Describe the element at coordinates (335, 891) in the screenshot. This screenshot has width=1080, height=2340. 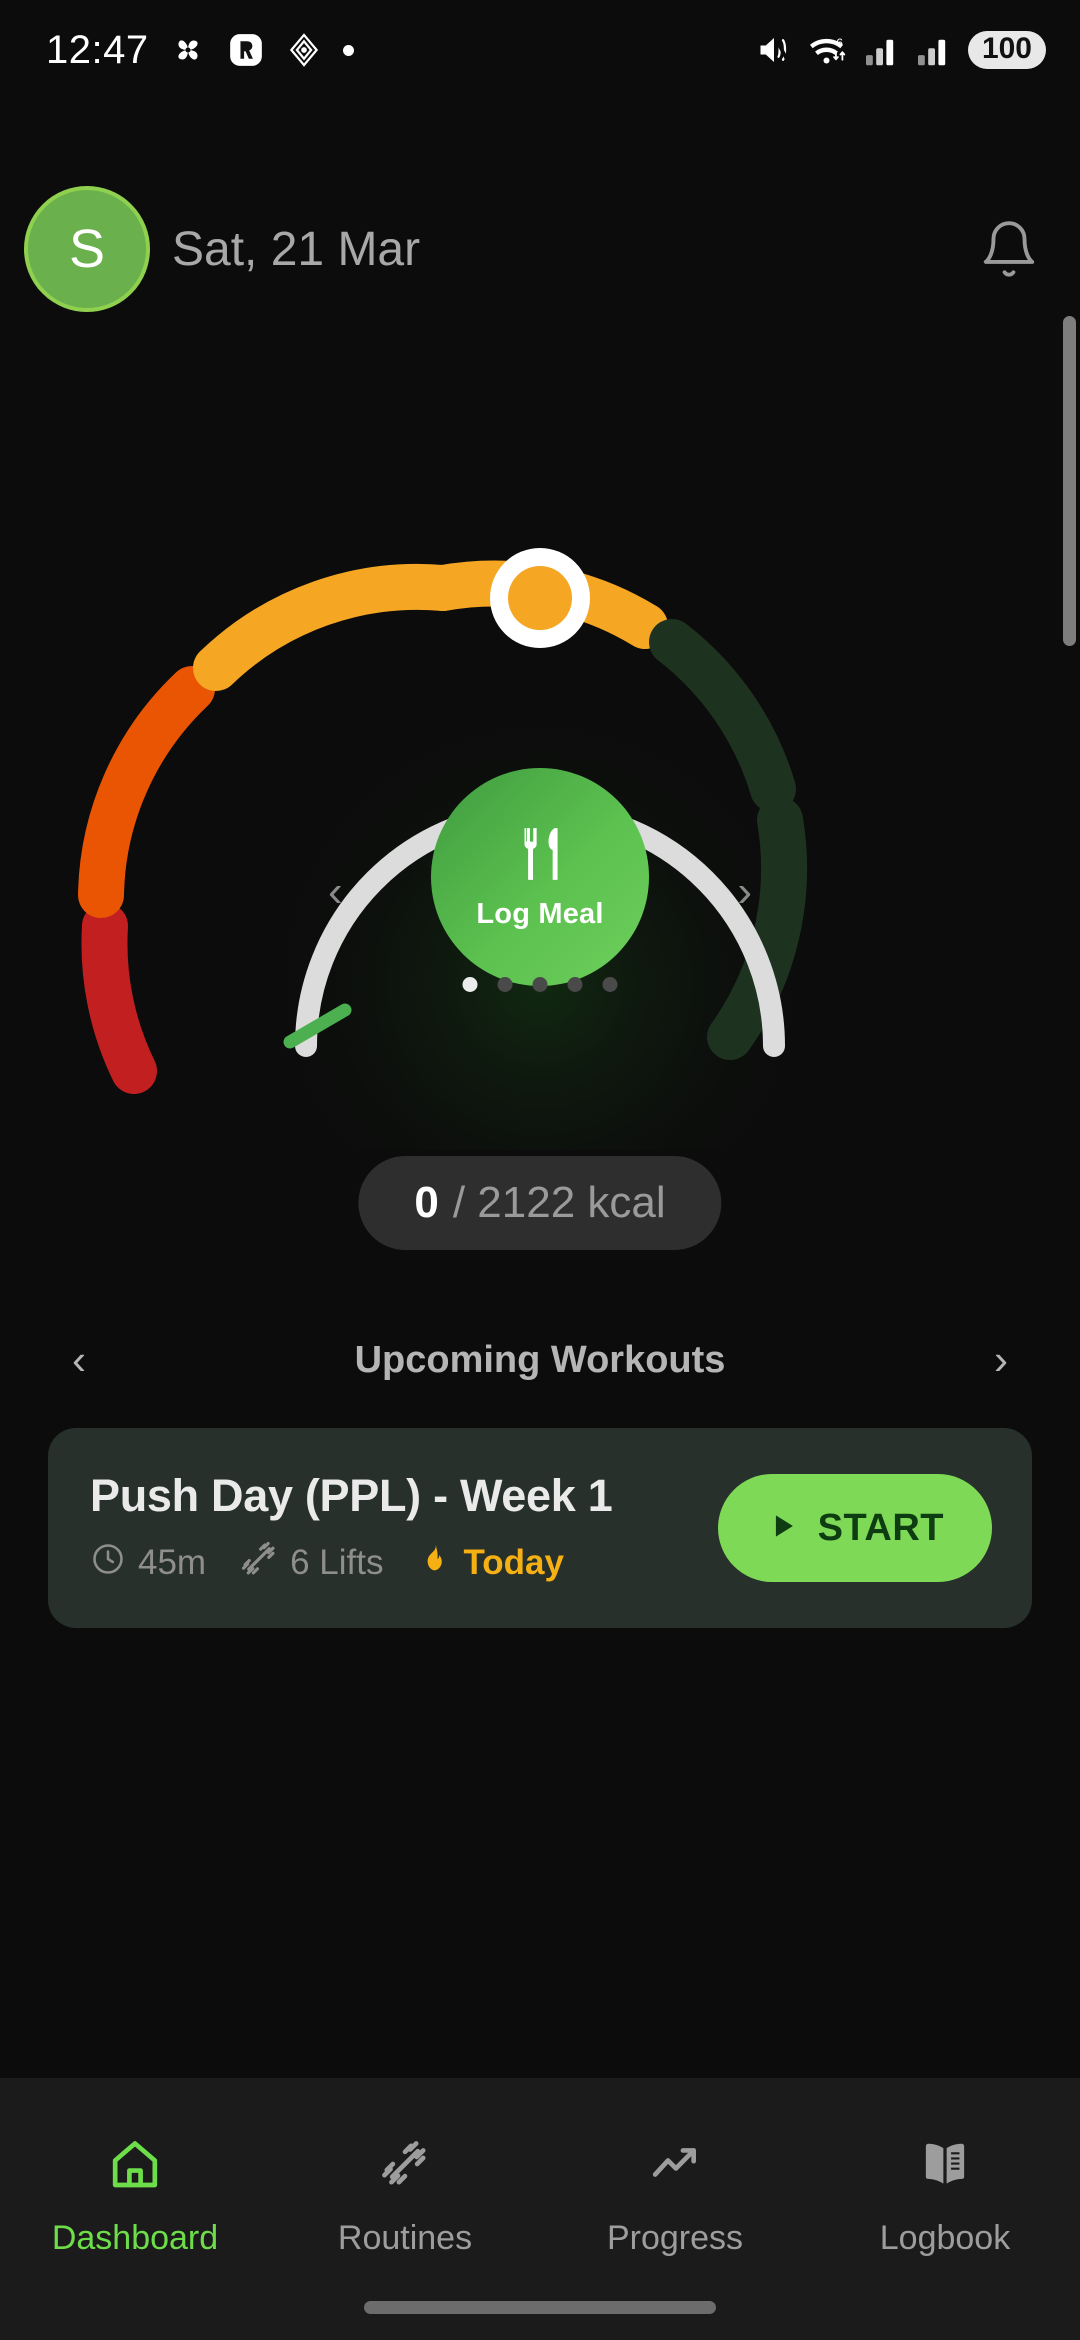
I see `gauge-prev-button: ‹` at that location.